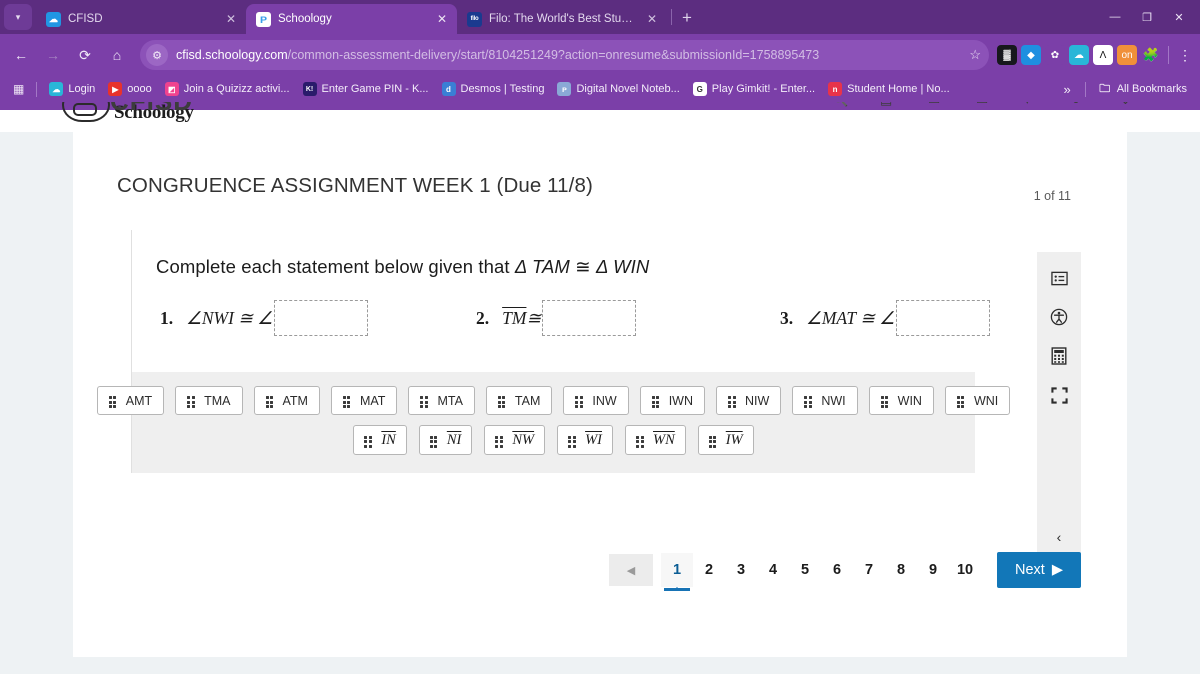 The width and height of the screenshot is (1200, 674). What do you see at coordinates (672, 400) in the screenshot?
I see `answer-chip: IWN` at bounding box center [672, 400].